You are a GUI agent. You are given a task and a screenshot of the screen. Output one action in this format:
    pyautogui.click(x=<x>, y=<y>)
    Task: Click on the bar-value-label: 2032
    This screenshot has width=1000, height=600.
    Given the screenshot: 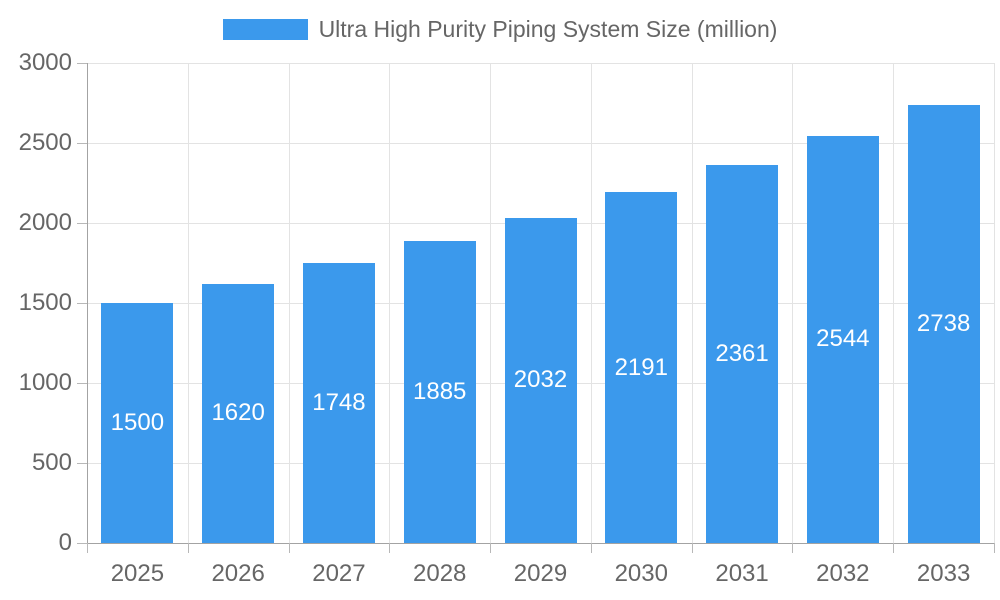 What is the action you would take?
    pyautogui.click(x=540, y=380)
    